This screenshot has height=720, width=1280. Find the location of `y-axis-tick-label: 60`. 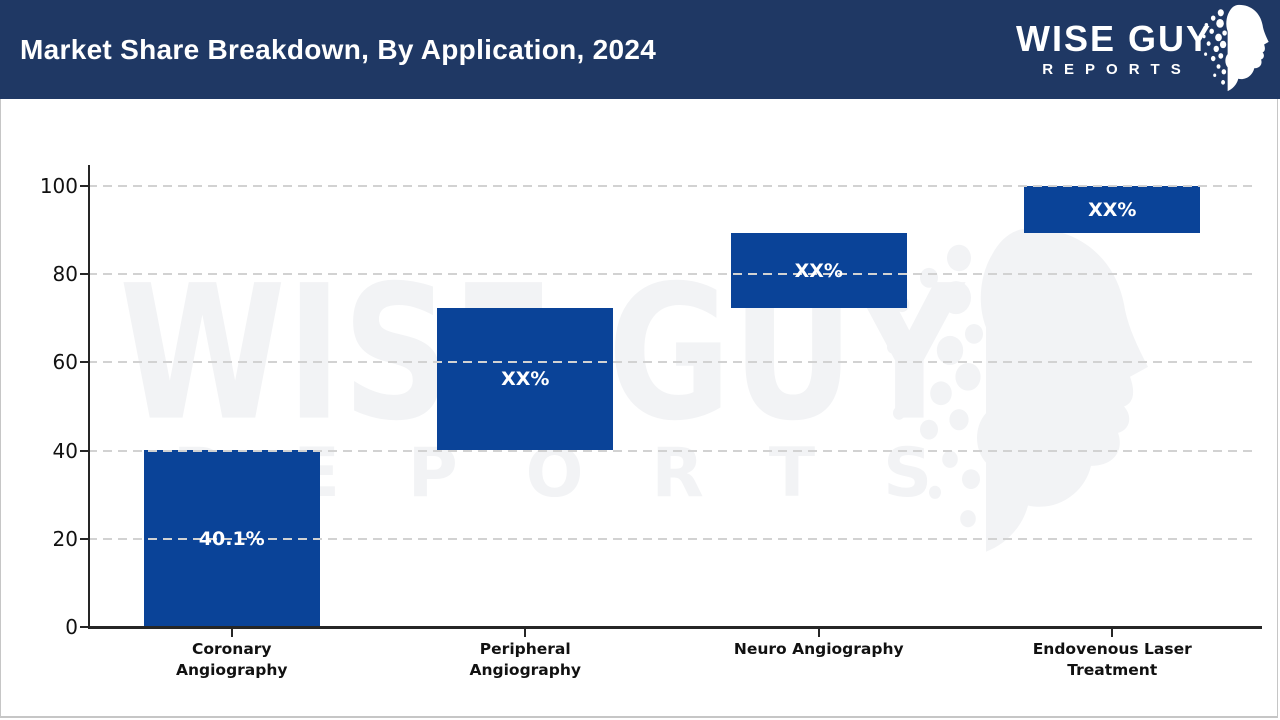

y-axis-tick-label: 60 is located at coordinates (65, 362).